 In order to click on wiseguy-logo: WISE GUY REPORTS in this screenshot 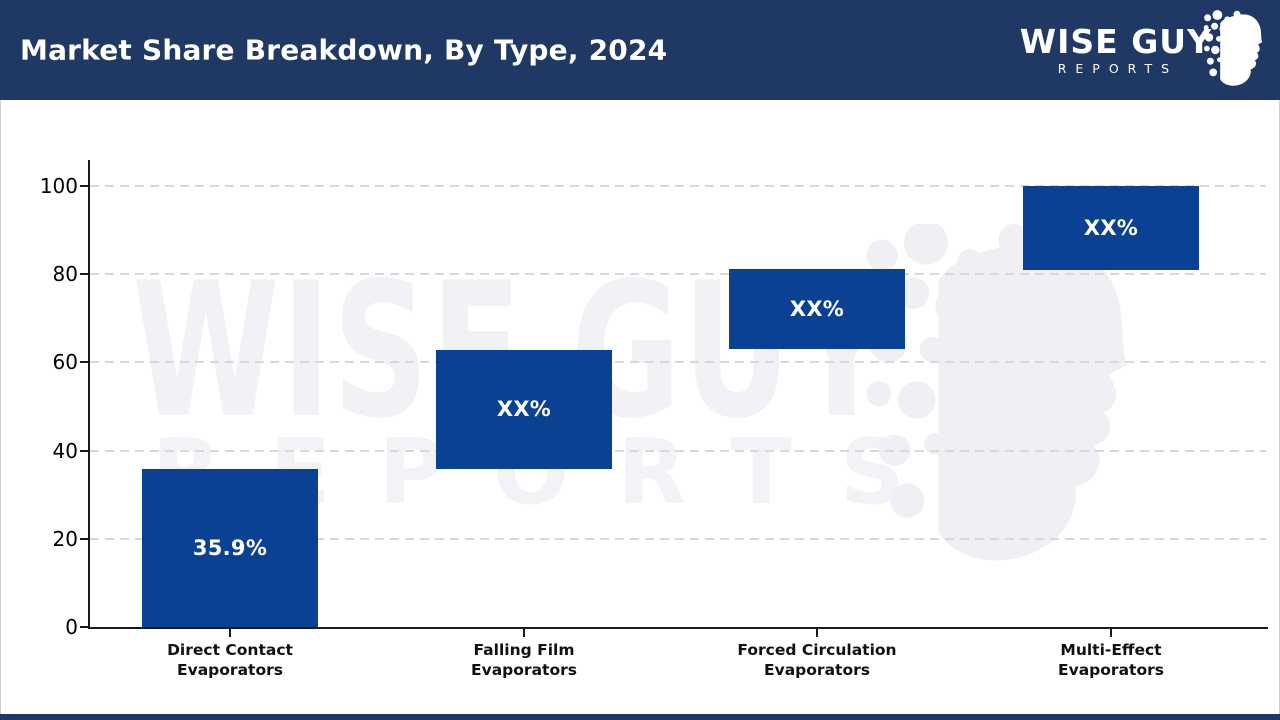, I will do `click(1138, 50)`.